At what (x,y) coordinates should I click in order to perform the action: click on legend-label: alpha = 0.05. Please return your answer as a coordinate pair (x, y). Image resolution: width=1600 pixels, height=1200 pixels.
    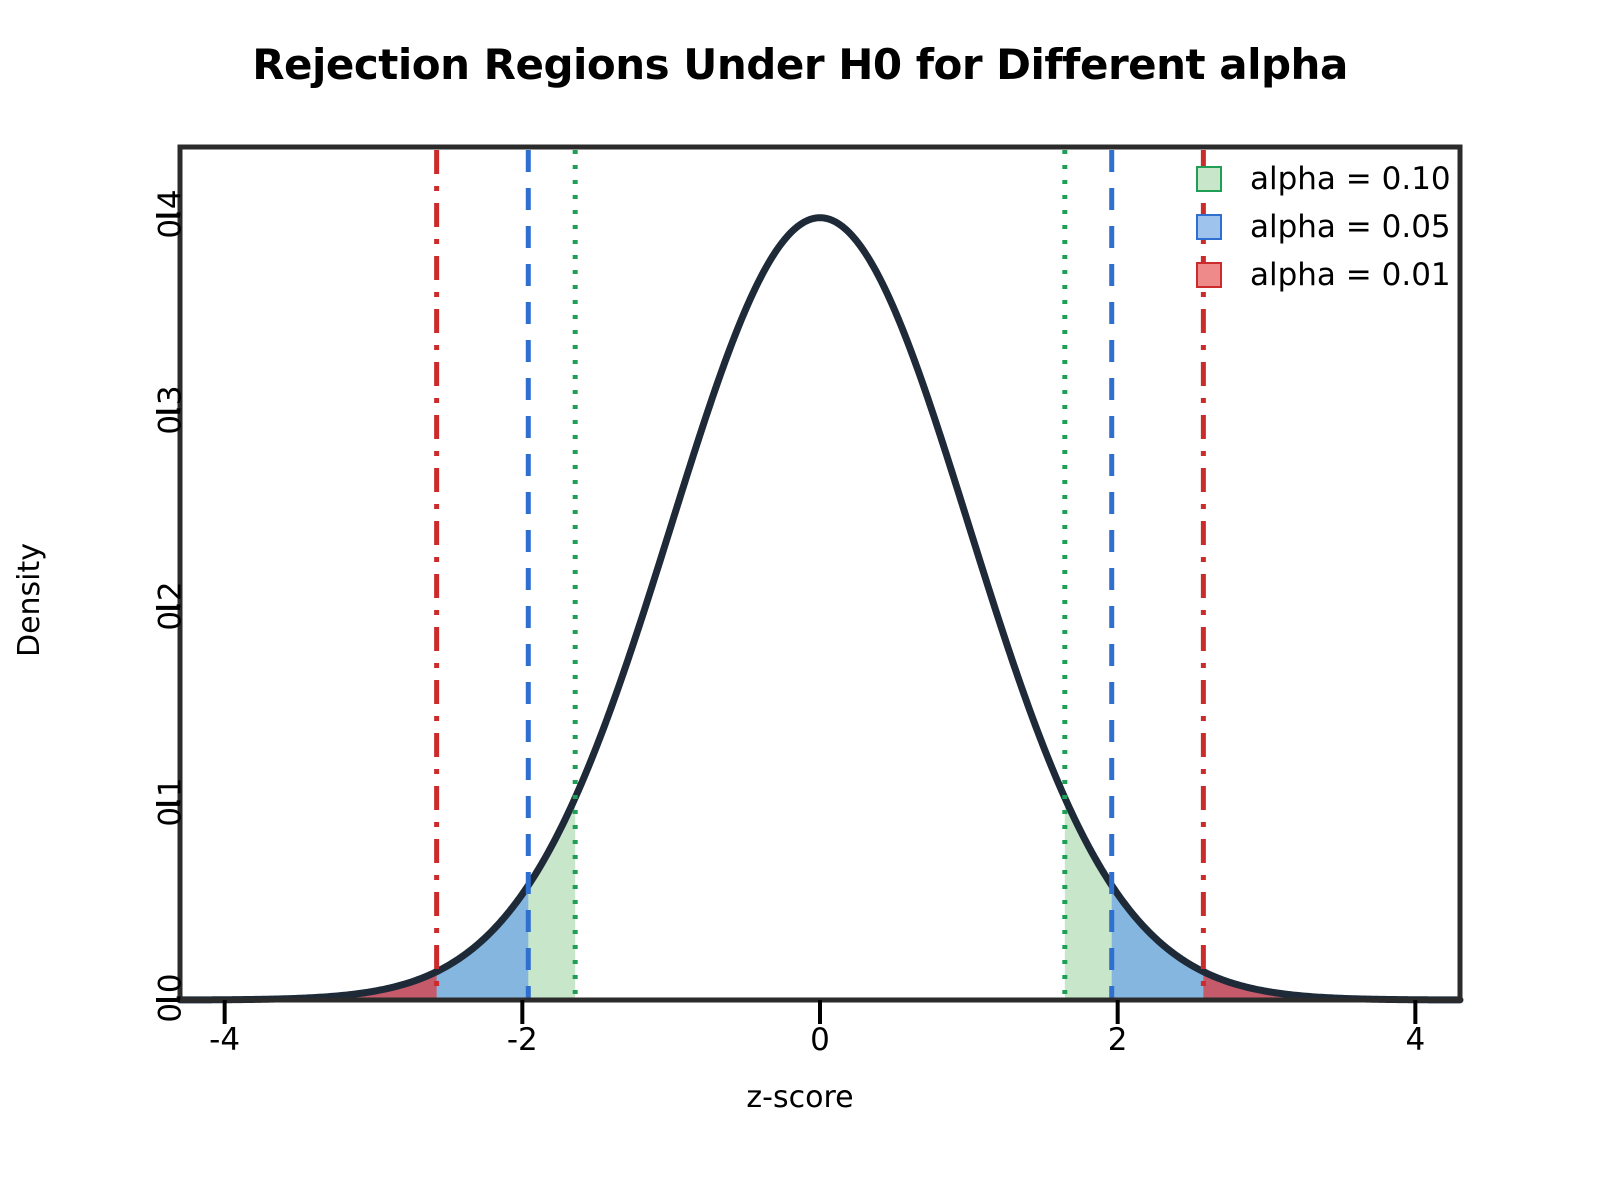
    Looking at the image, I should click on (1350, 227).